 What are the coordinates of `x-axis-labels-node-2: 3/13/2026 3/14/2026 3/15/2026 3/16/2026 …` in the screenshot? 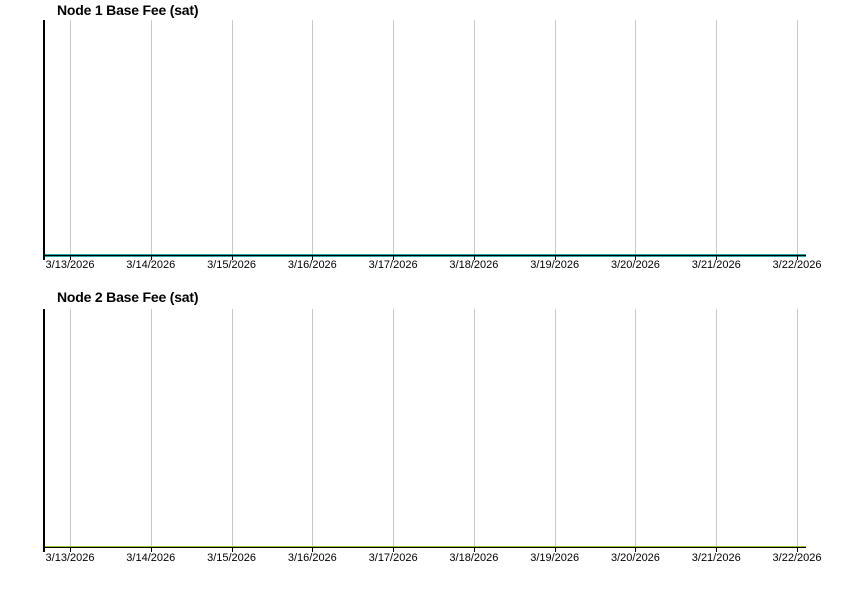 It's located at (432, 558).